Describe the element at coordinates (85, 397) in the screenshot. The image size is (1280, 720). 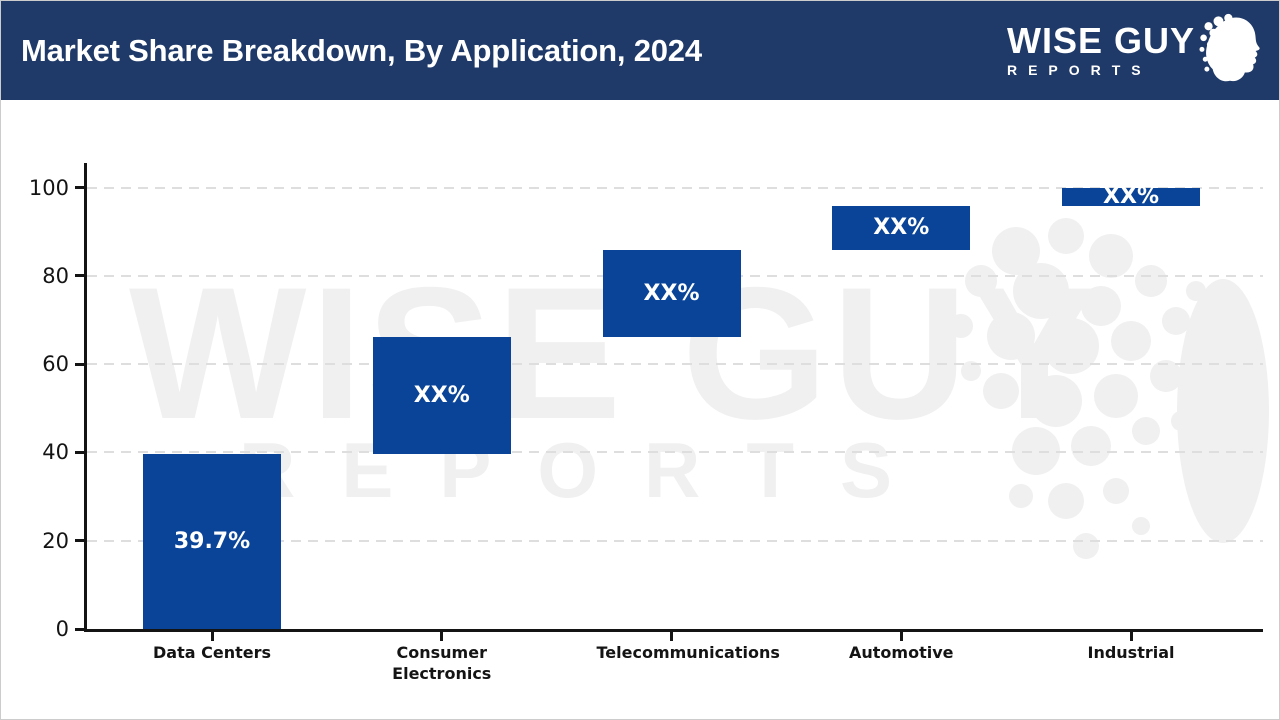
I see `y-axis-line` at that location.